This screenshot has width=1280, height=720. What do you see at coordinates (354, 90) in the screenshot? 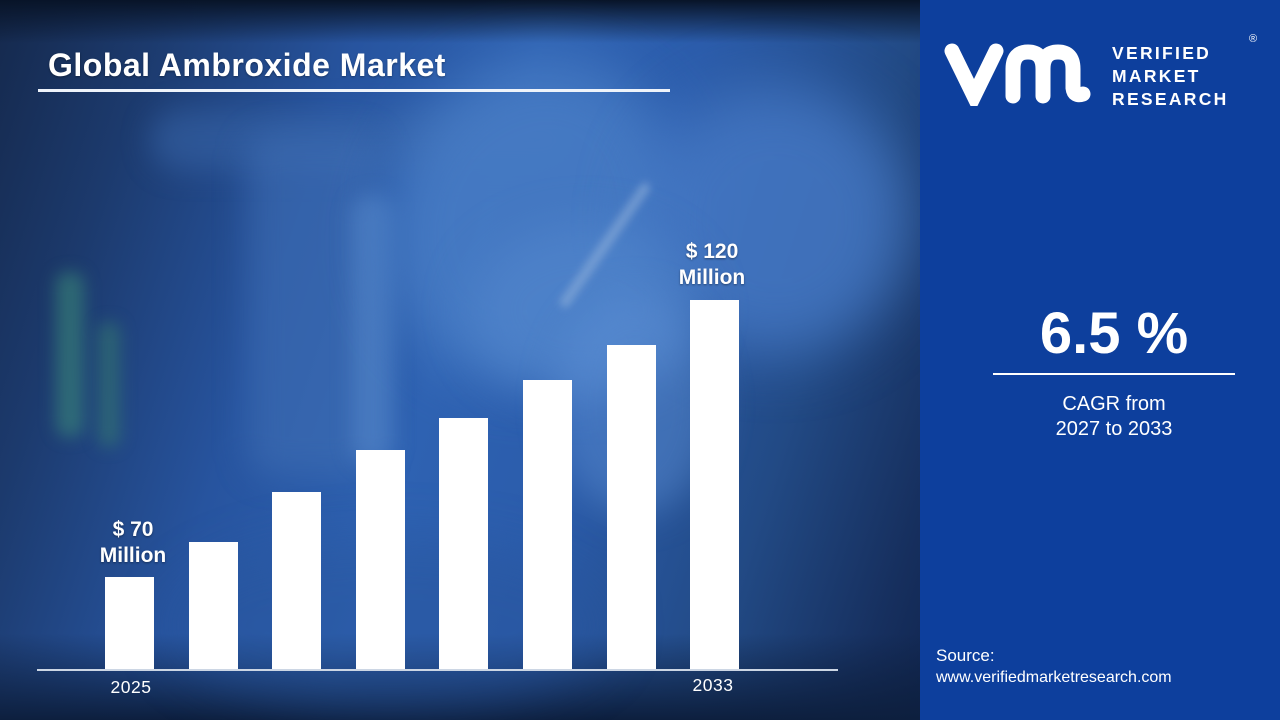
I see `title-underline` at bounding box center [354, 90].